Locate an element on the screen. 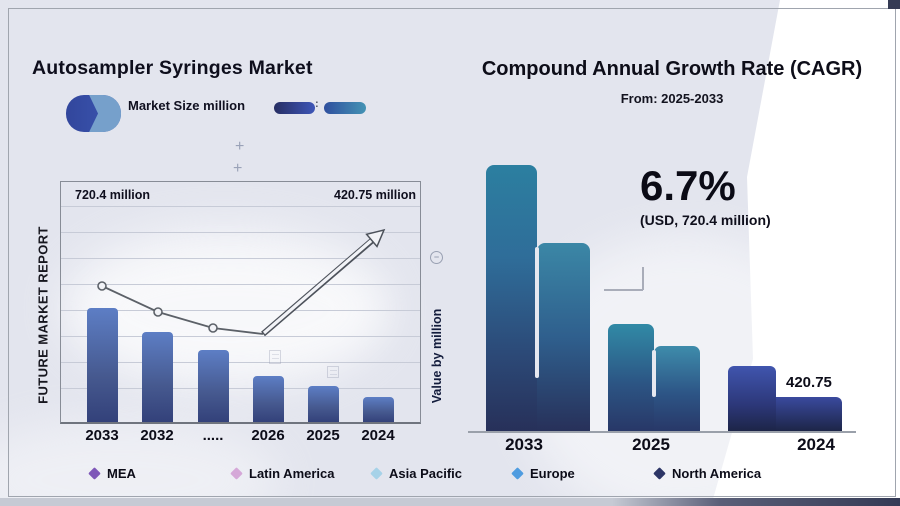 The width and height of the screenshot is (900, 506). left-chart-title: Autosampler Syringes Market is located at coordinates (172, 68).